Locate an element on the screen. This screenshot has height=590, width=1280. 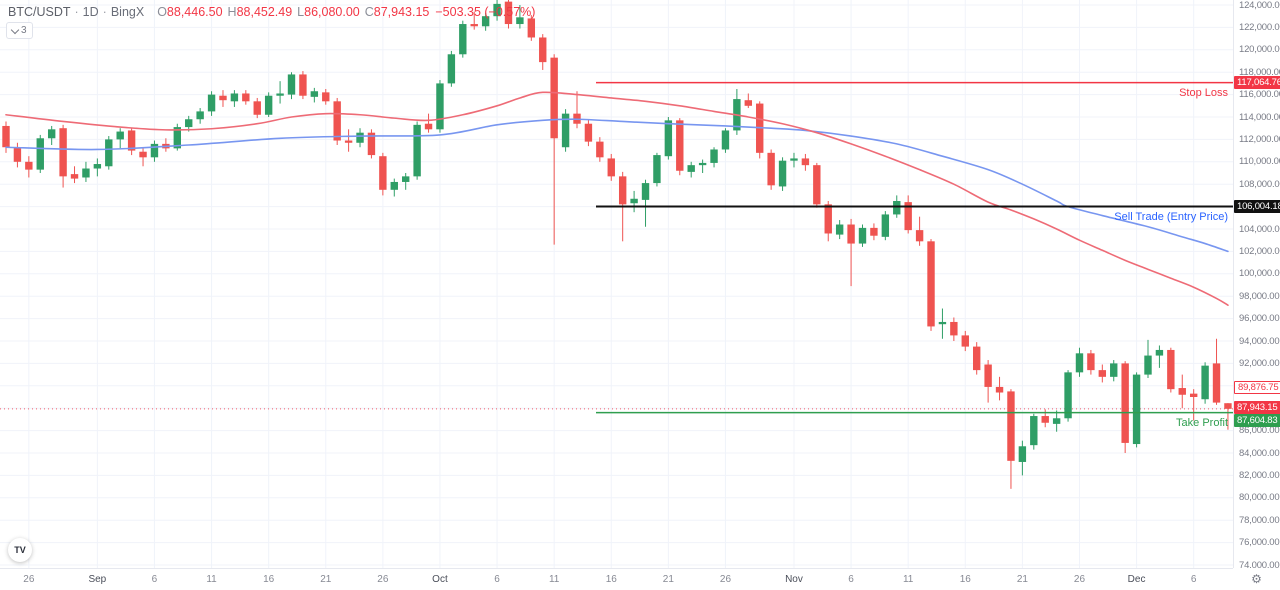
entry-price-label: Sell Trade (Entry Price) is located at coordinates (1171, 216).